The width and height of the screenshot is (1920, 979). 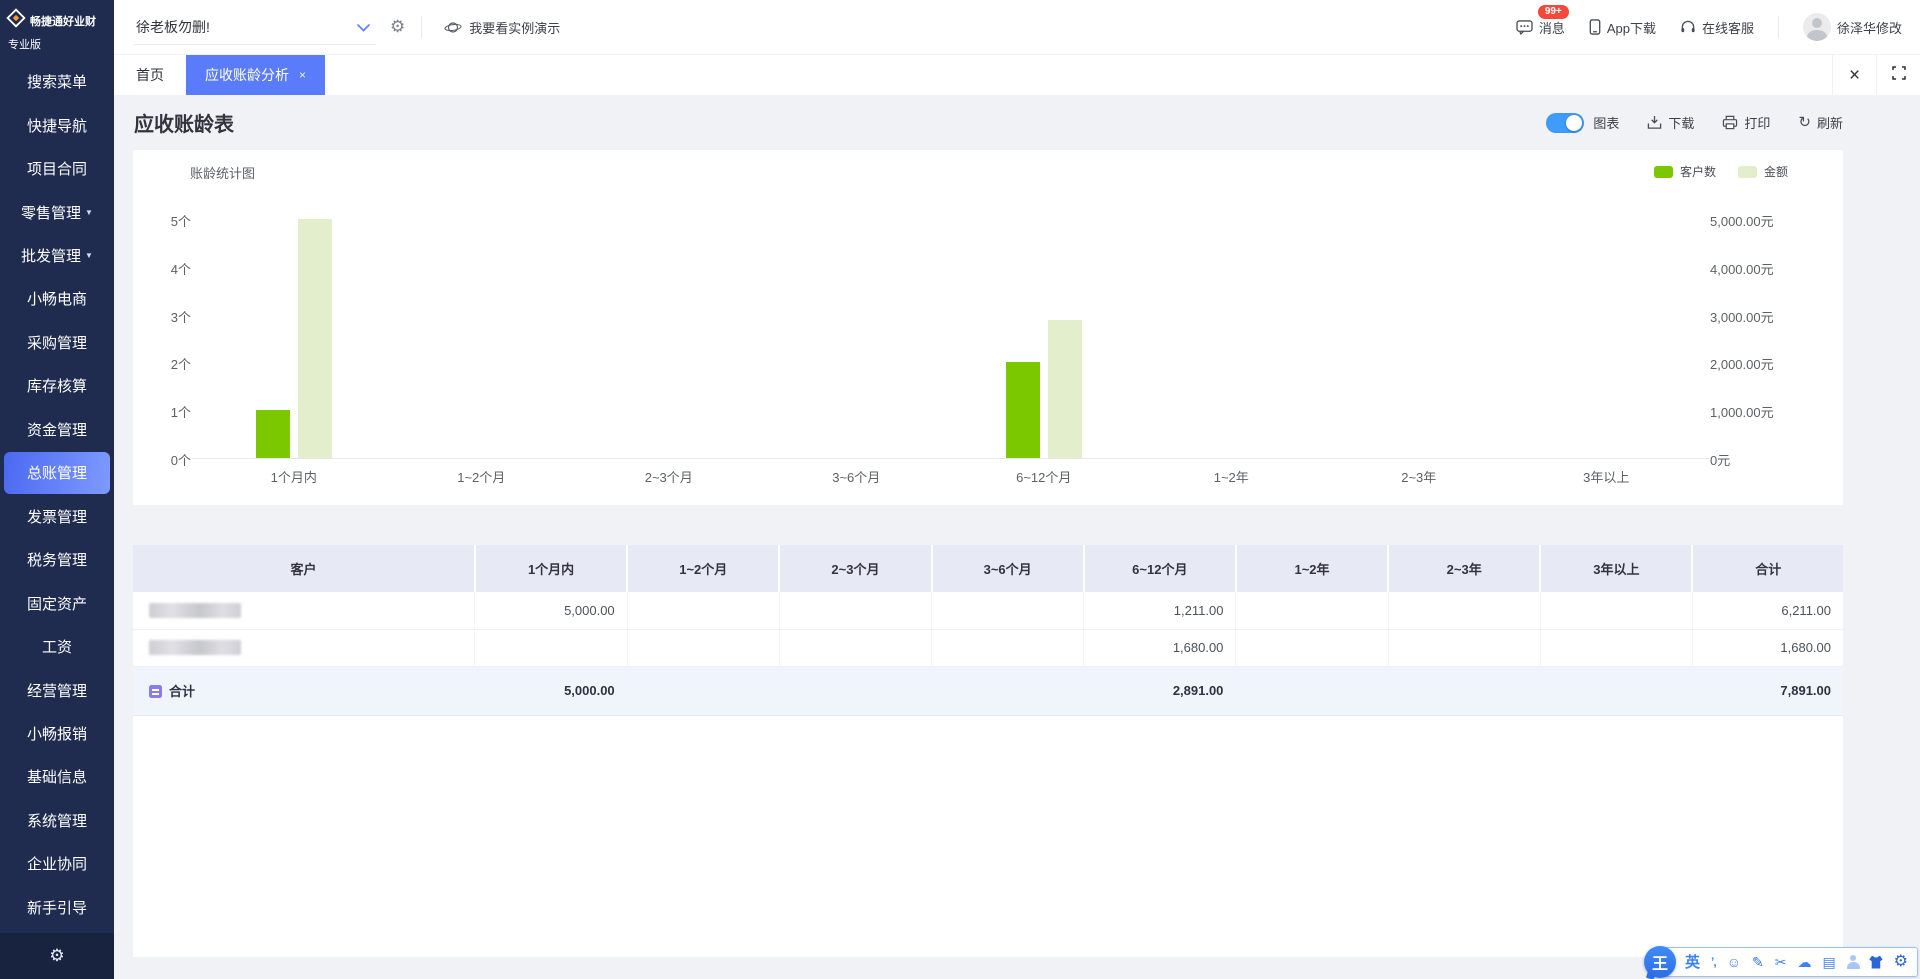 I want to click on close-all-tabs-button: ×, so click(x=1854, y=75).